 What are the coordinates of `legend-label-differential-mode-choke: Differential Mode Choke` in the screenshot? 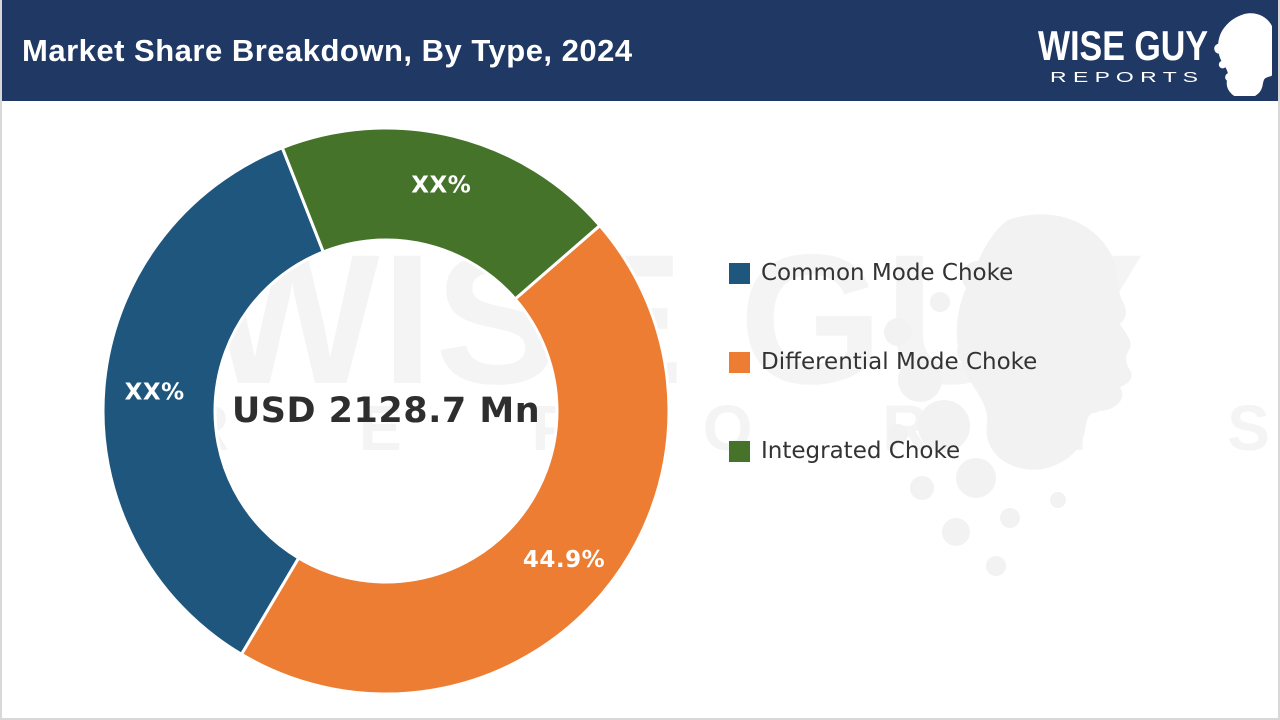 It's located at (899, 362).